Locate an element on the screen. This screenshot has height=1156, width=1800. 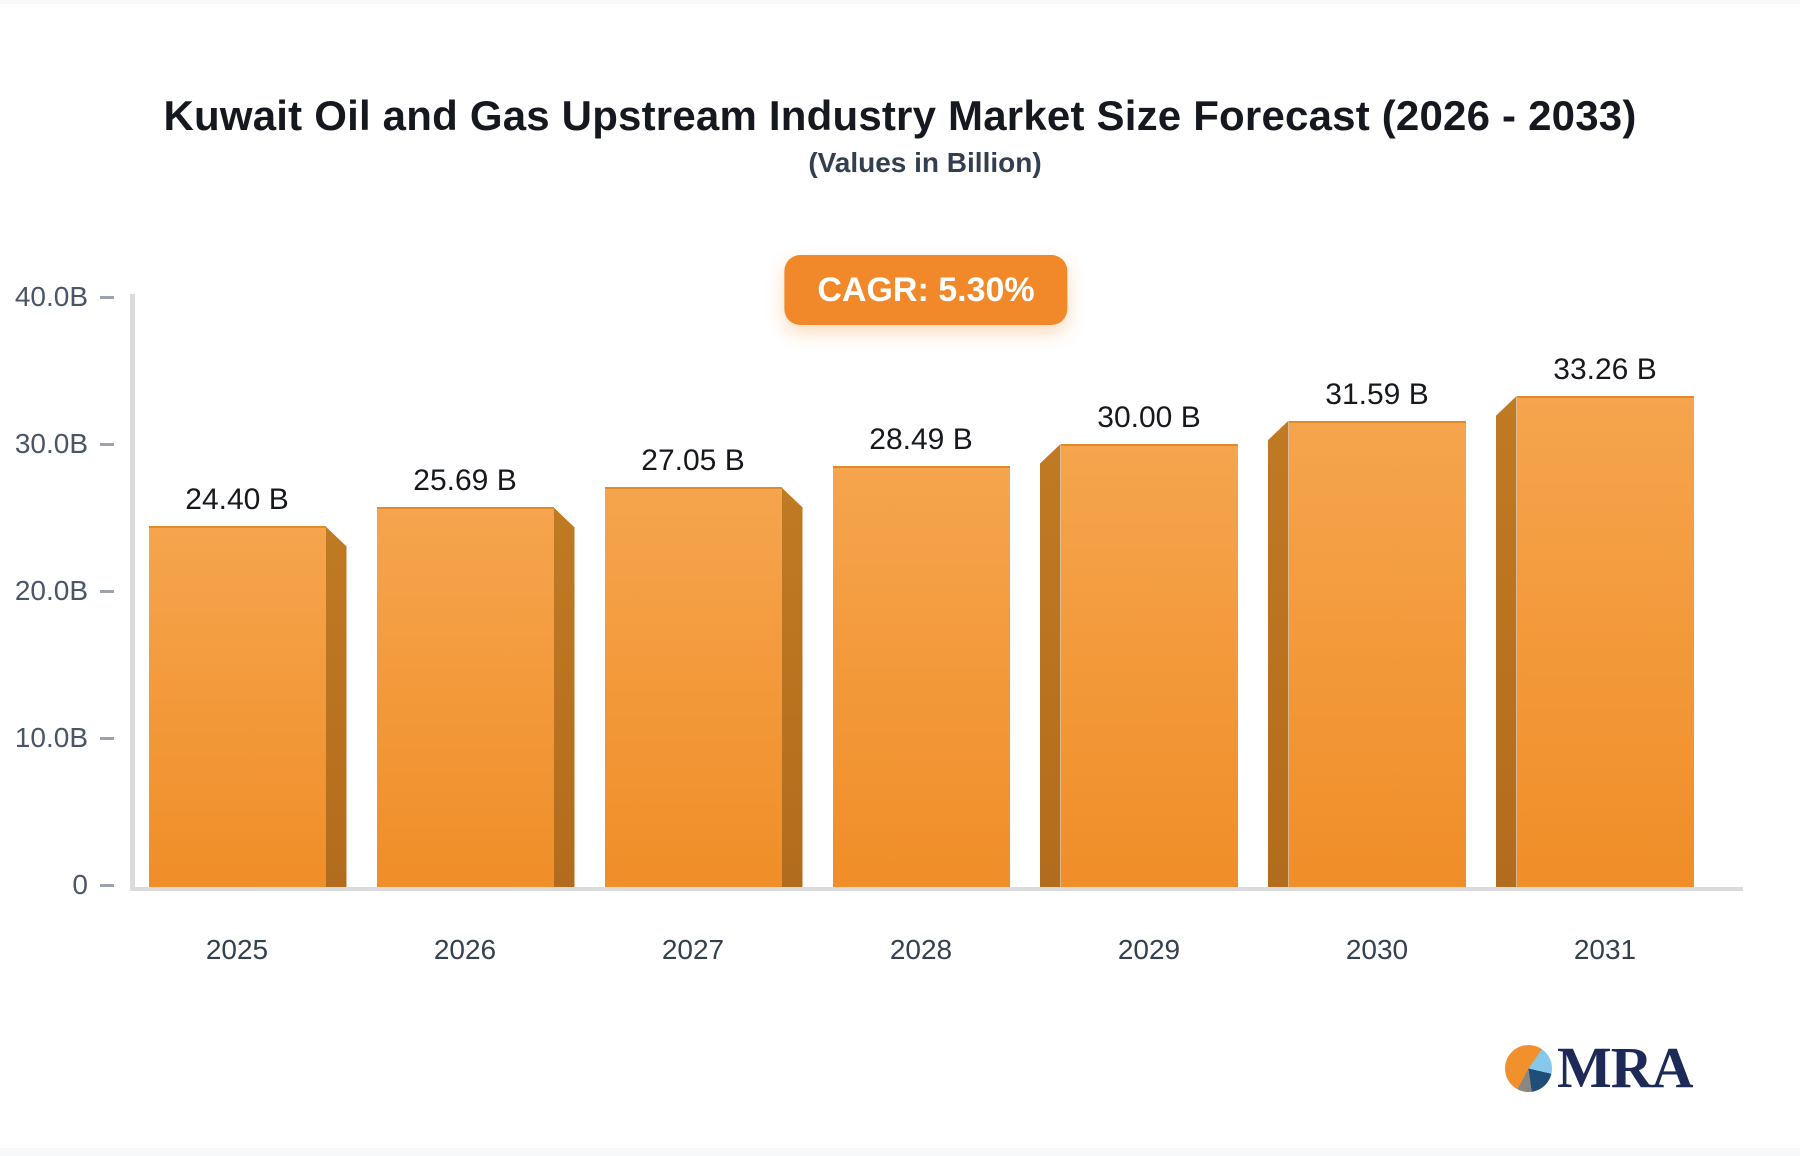
y-axis-tick-label: 10.0B is located at coordinates (51, 737).